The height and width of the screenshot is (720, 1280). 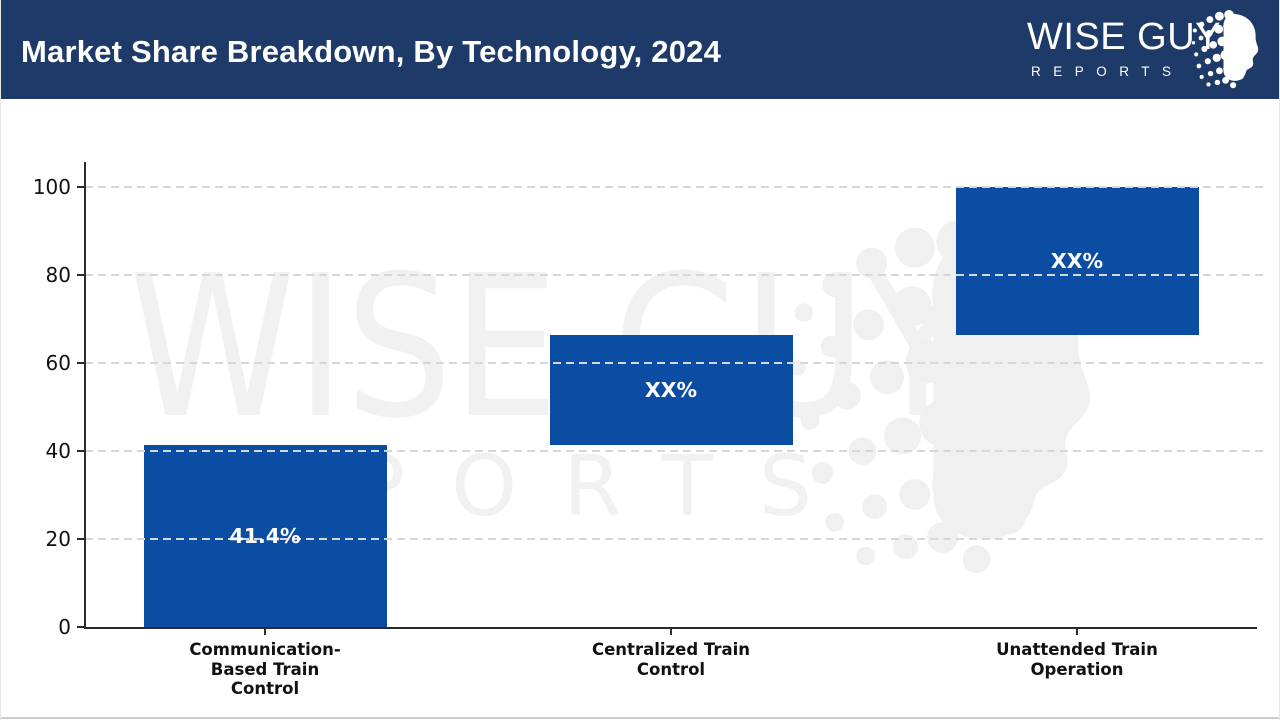 What do you see at coordinates (51, 187) in the screenshot?
I see `y-tick-label: 100` at bounding box center [51, 187].